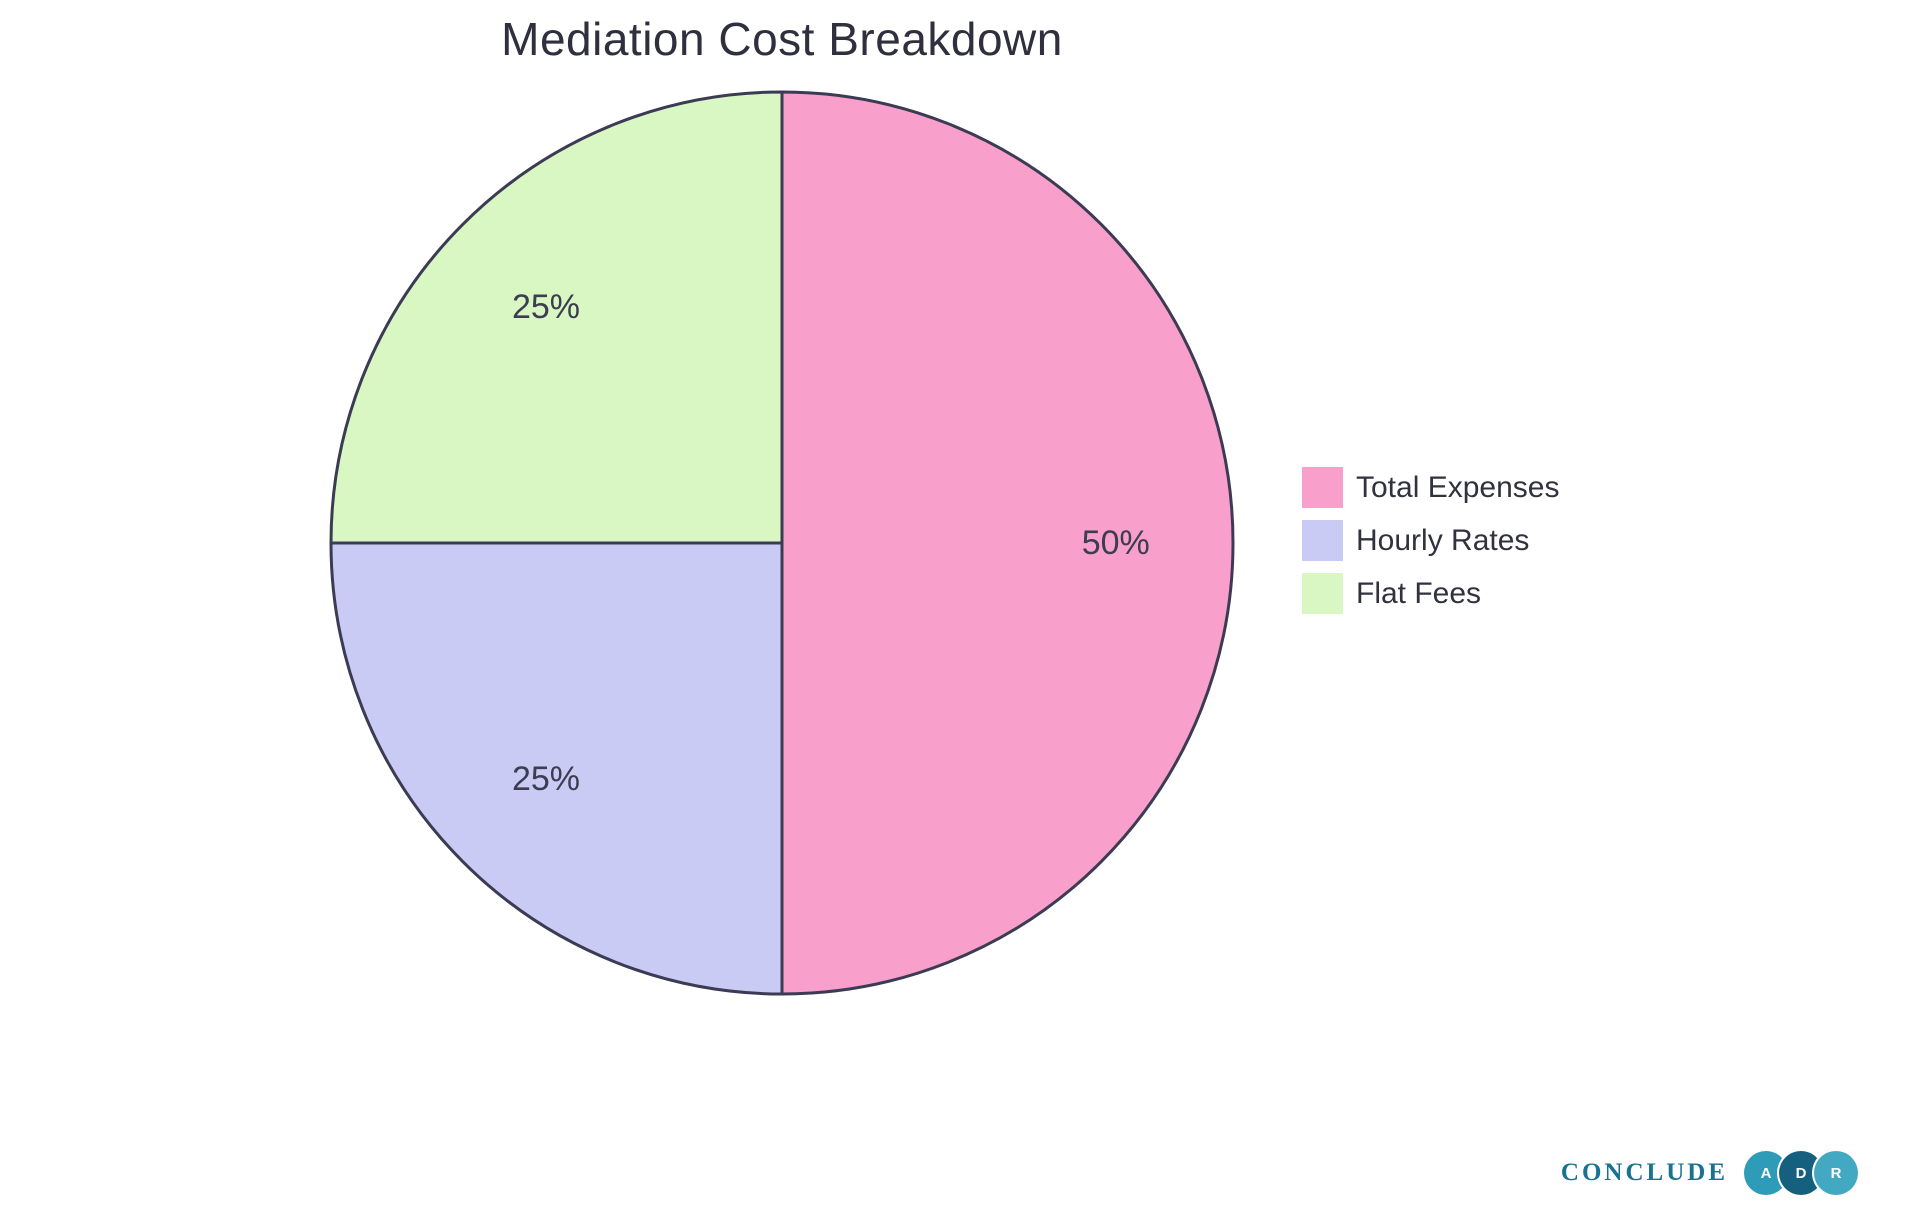  What do you see at coordinates (1322, 487) in the screenshot?
I see `legend-swatch-total-expenses` at bounding box center [1322, 487].